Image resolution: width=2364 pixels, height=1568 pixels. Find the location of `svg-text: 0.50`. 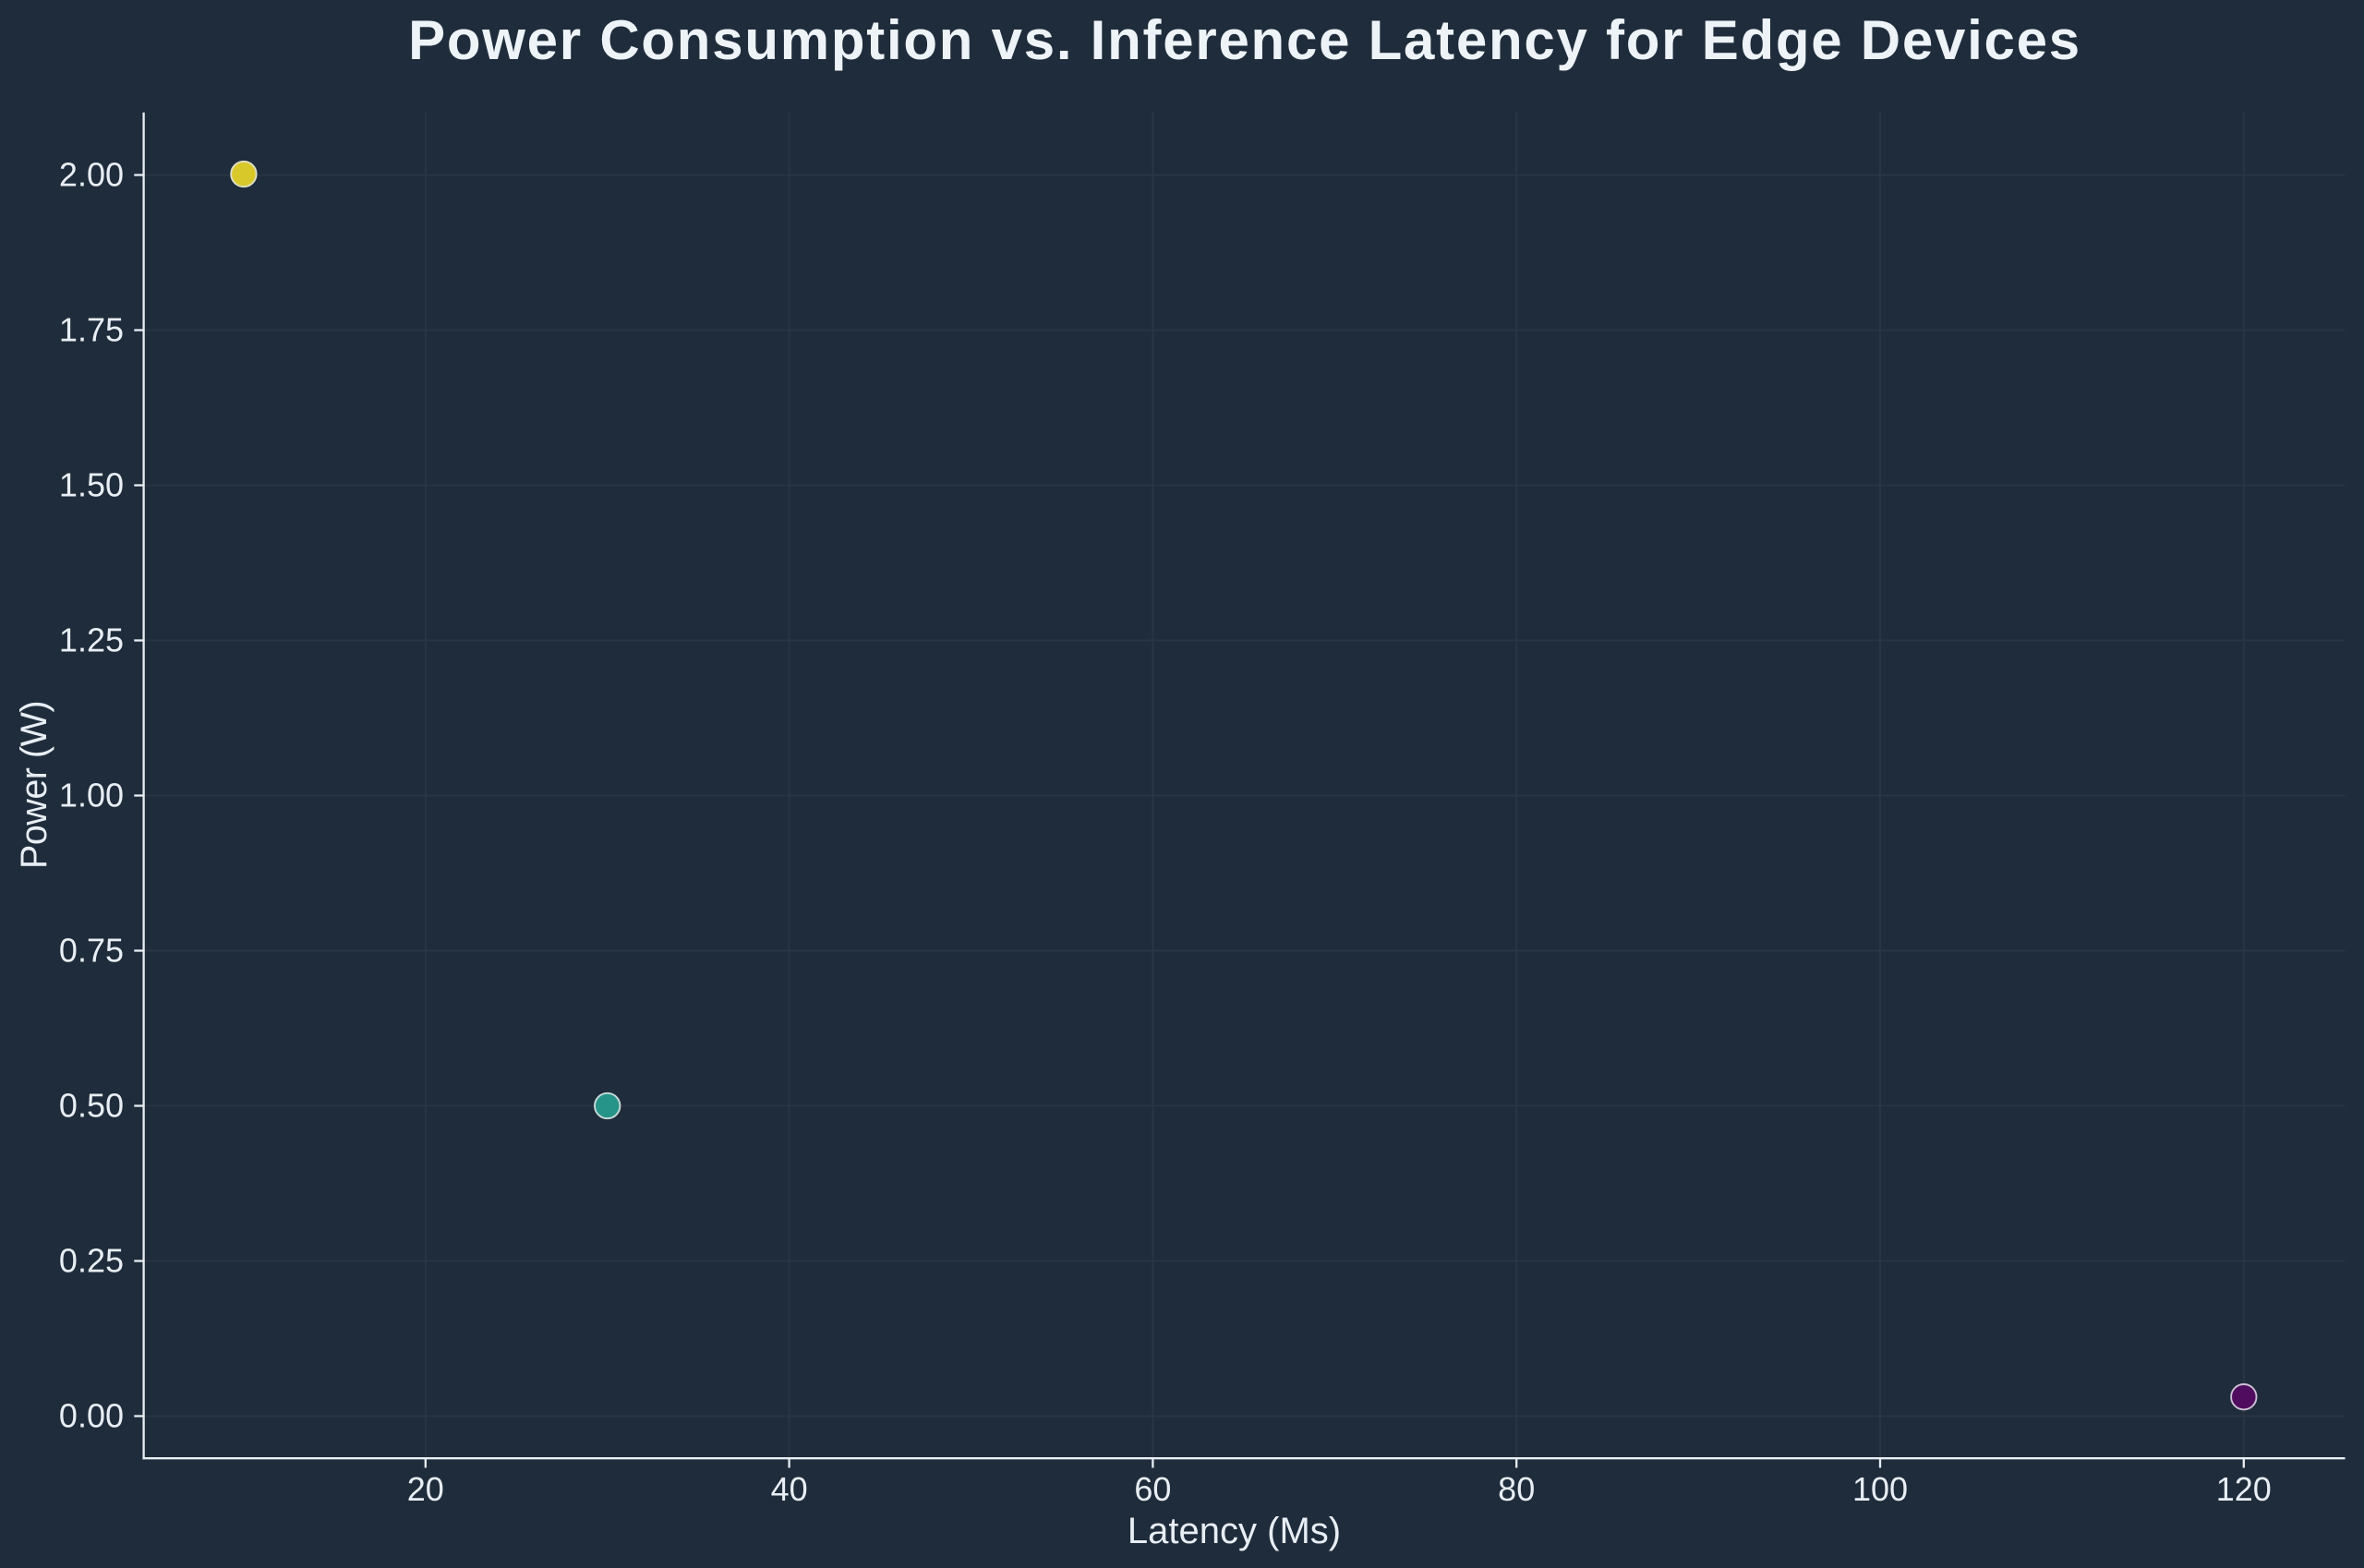

svg-text: 0.50 is located at coordinates (92, 1106).